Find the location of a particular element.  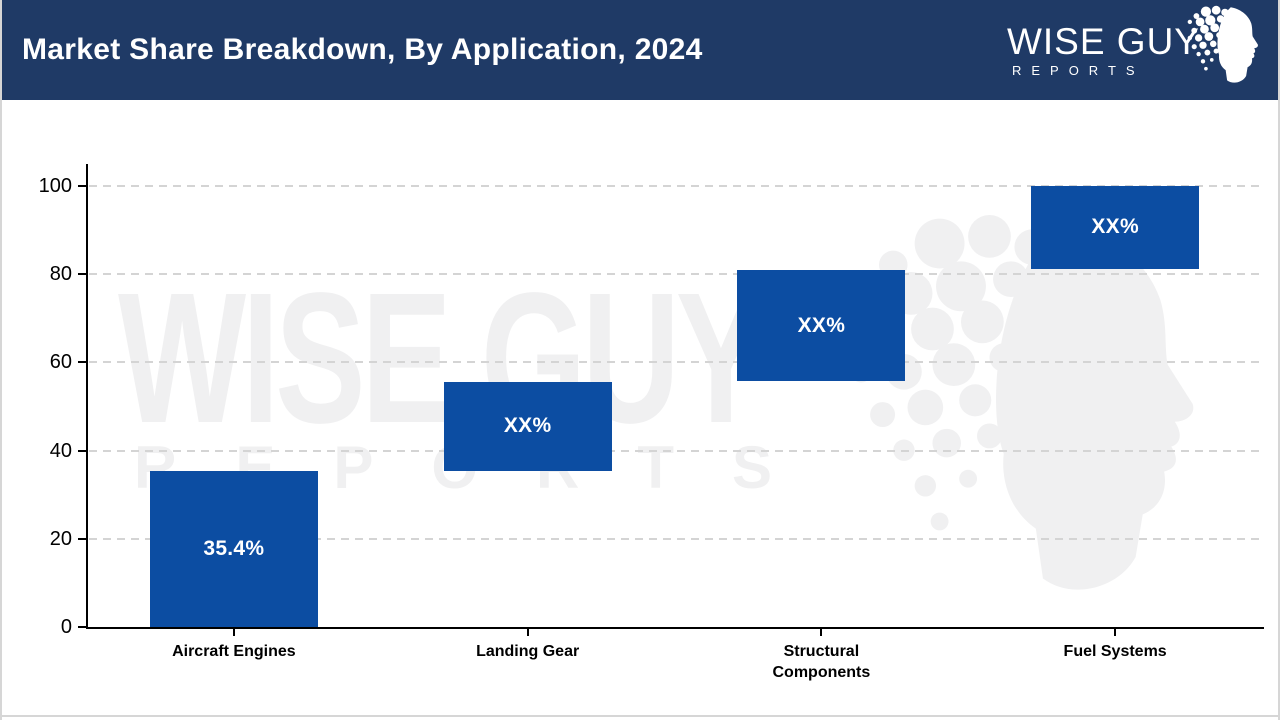

bar-structural-components: XX% is located at coordinates (821, 325).